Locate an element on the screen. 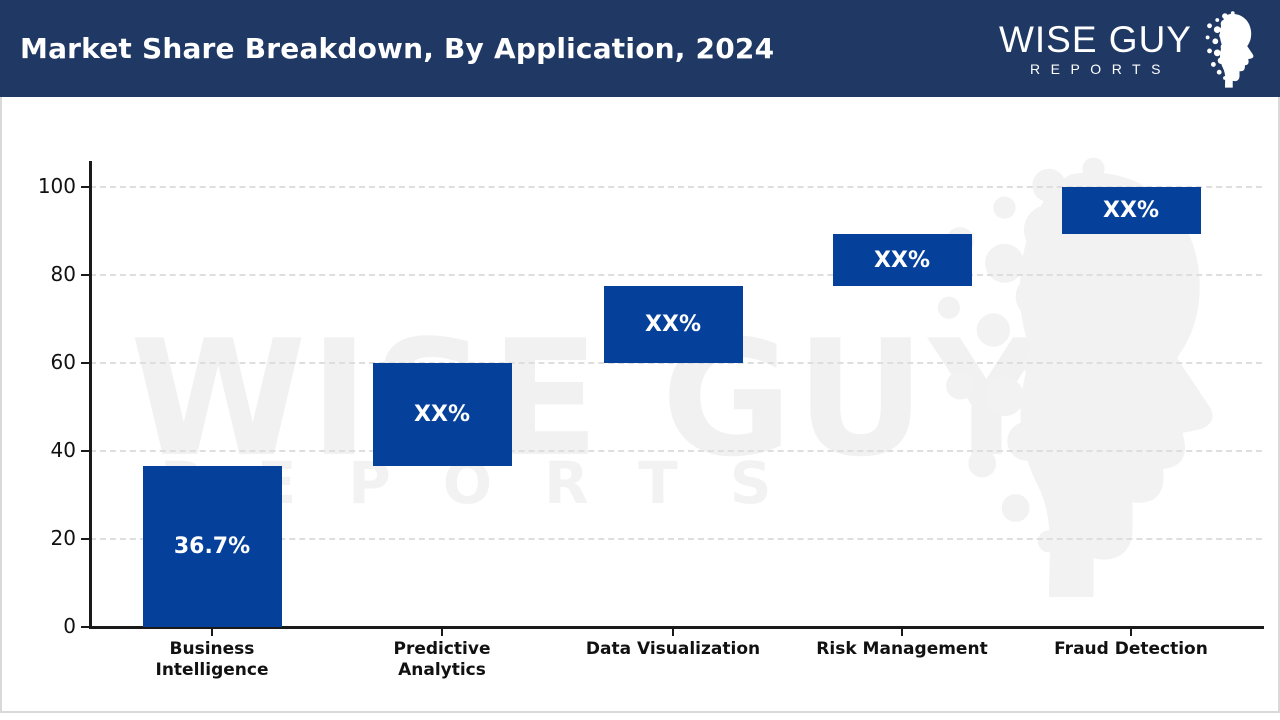 The height and width of the screenshot is (720, 1280). bar-predictive-analytics: XX% is located at coordinates (442, 414).